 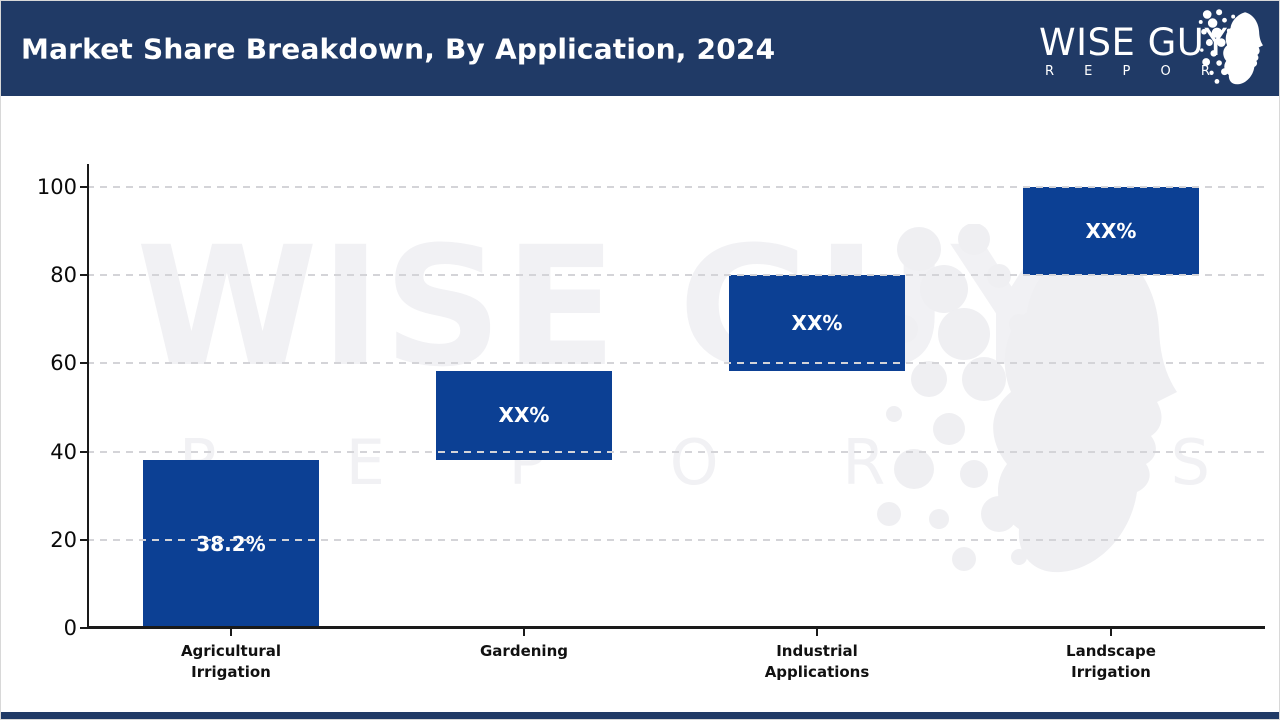 What do you see at coordinates (1027, 398) in the screenshot?
I see `watermark-face-icon` at bounding box center [1027, 398].